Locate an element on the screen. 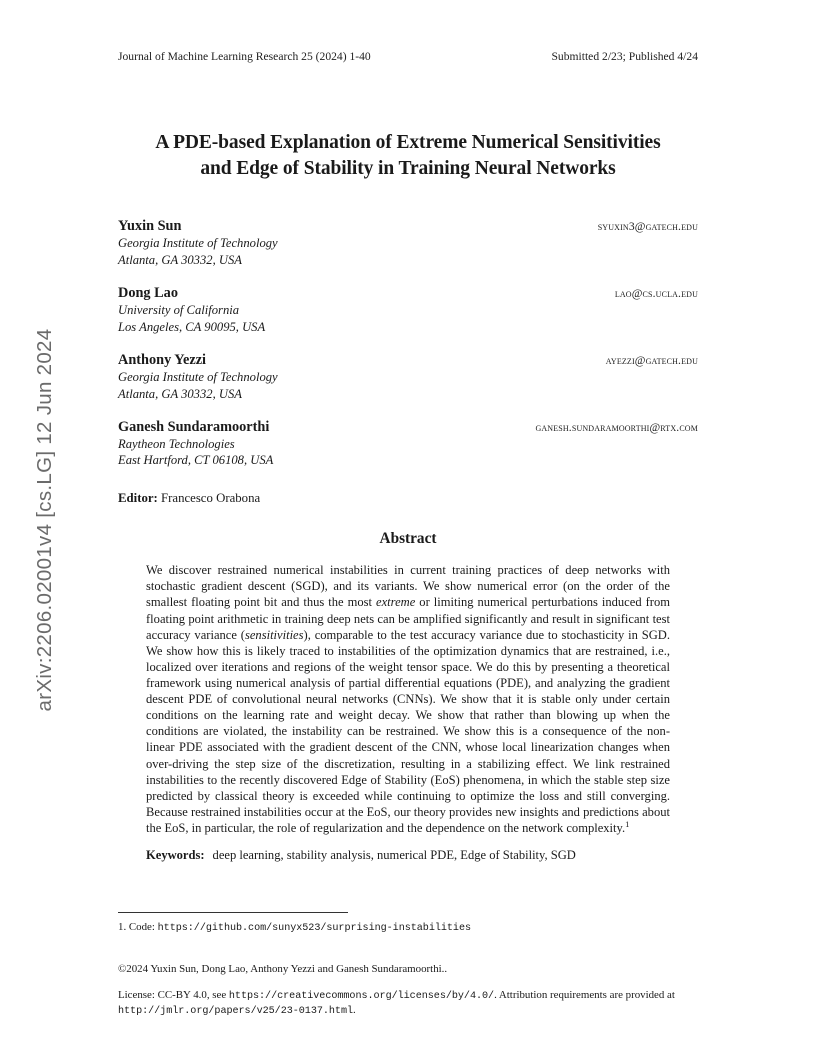  license-prefix: License: CC-BY 4.0, see is located at coordinates (173, 994).